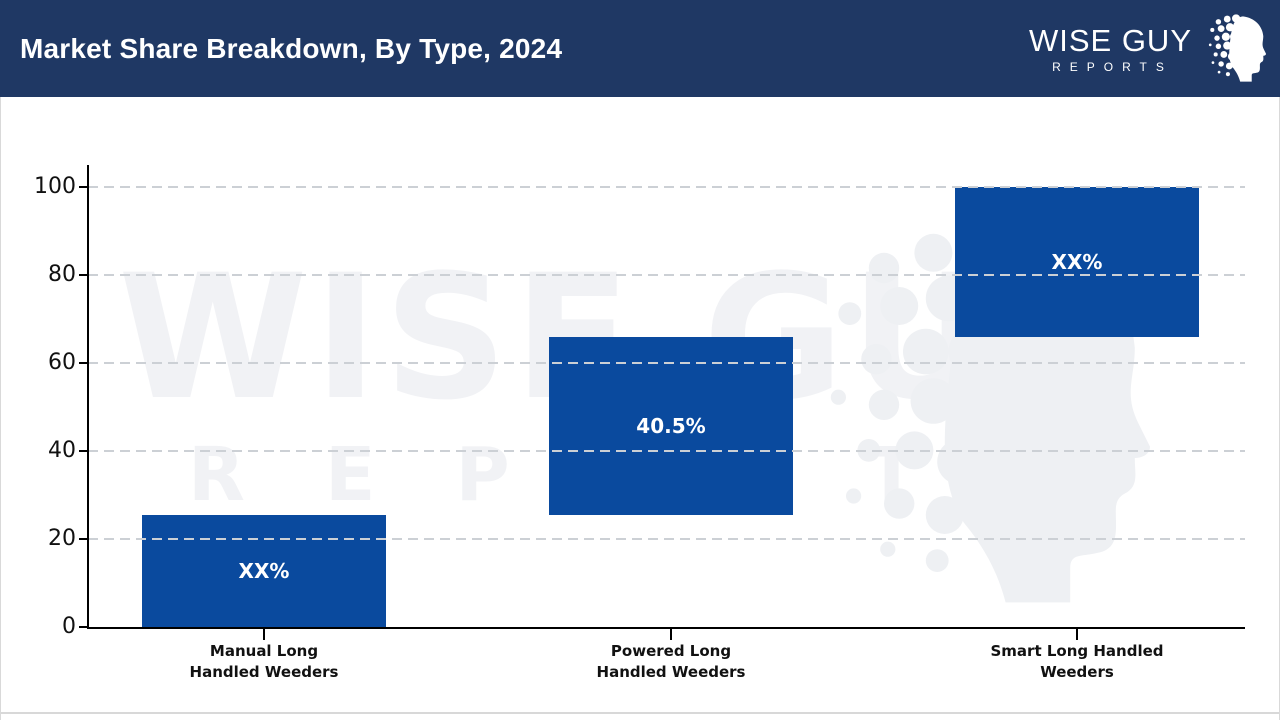  Describe the element at coordinates (666, 628) in the screenshot. I see `x-axis-line` at that location.